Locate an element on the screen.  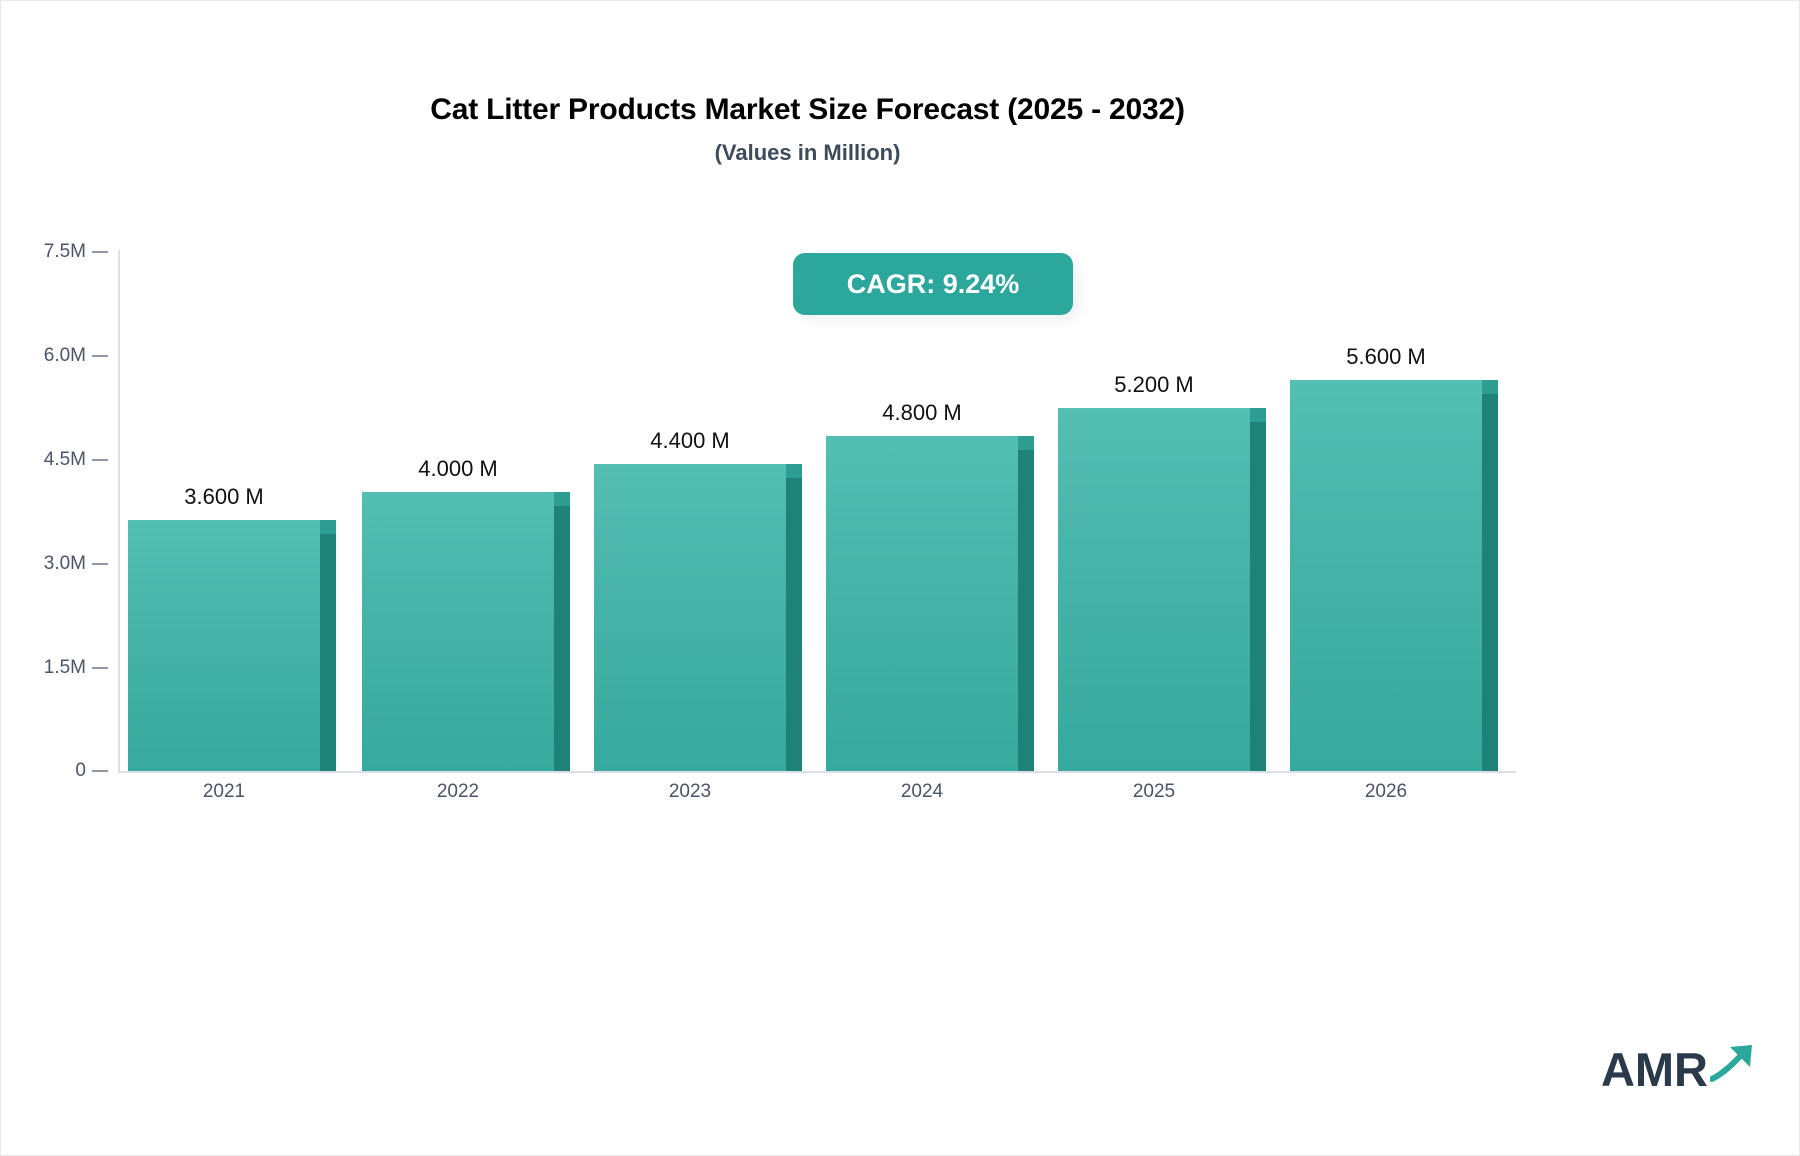
bar-face-2023 is located at coordinates (690, 617).